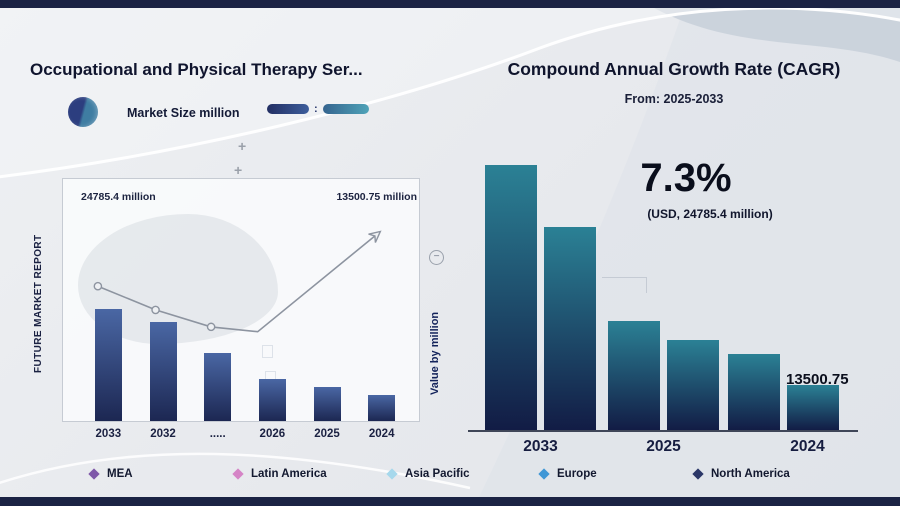 This screenshot has height=506, width=900. I want to click on cagr-note: (USD, 24785.4 million), so click(710, 214).